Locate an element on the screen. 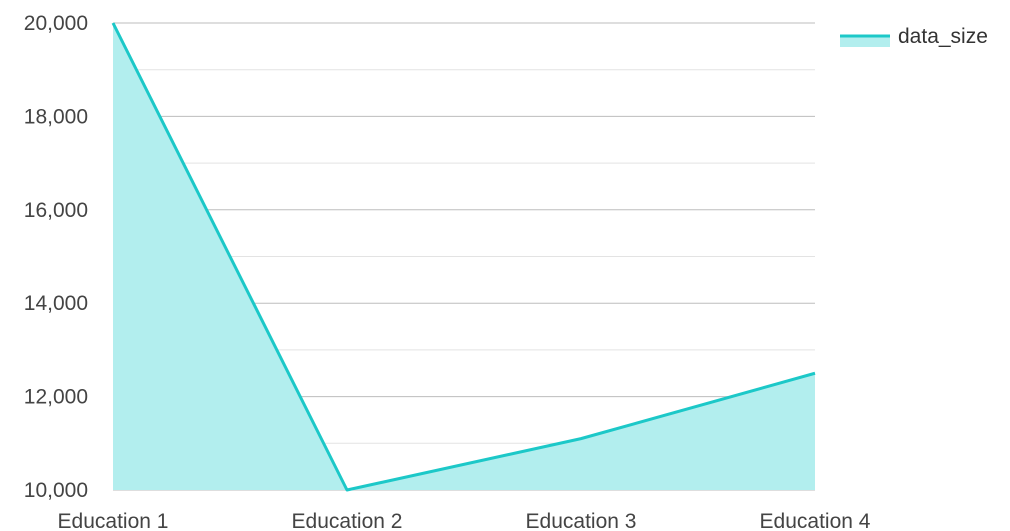  y-axis-ticks: 10,000 12,000 14,000 16,000 18,000 20,000 is located at coordinates (56, 257).